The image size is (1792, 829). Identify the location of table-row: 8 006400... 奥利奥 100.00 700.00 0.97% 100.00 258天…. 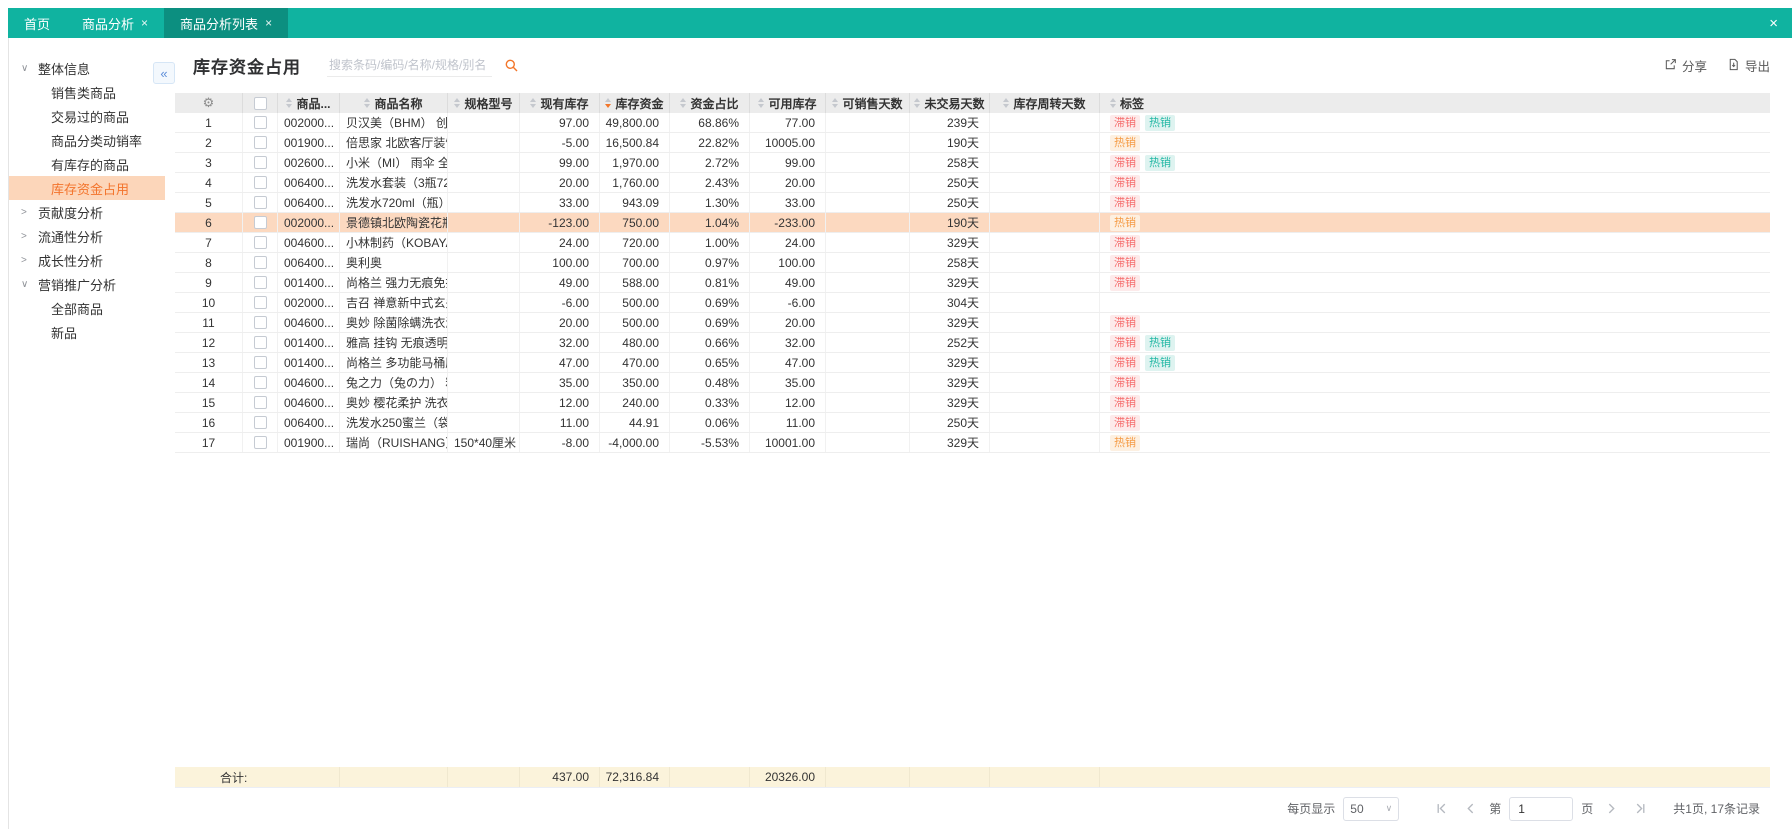
(972, 263).